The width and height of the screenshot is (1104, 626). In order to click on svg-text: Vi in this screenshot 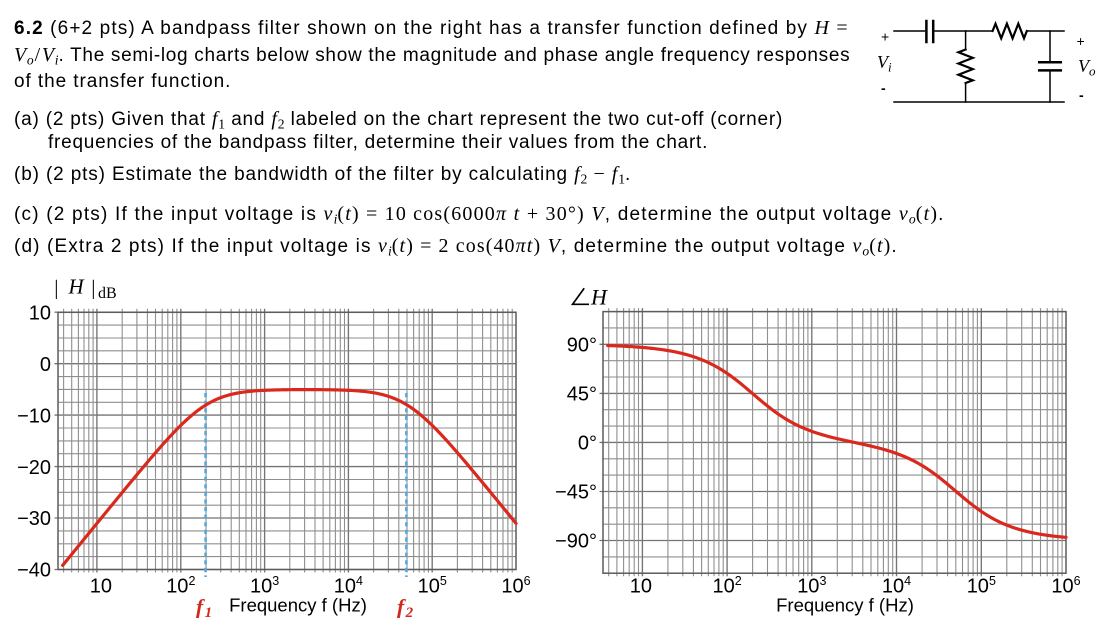, I will do `click(884, 63)`.